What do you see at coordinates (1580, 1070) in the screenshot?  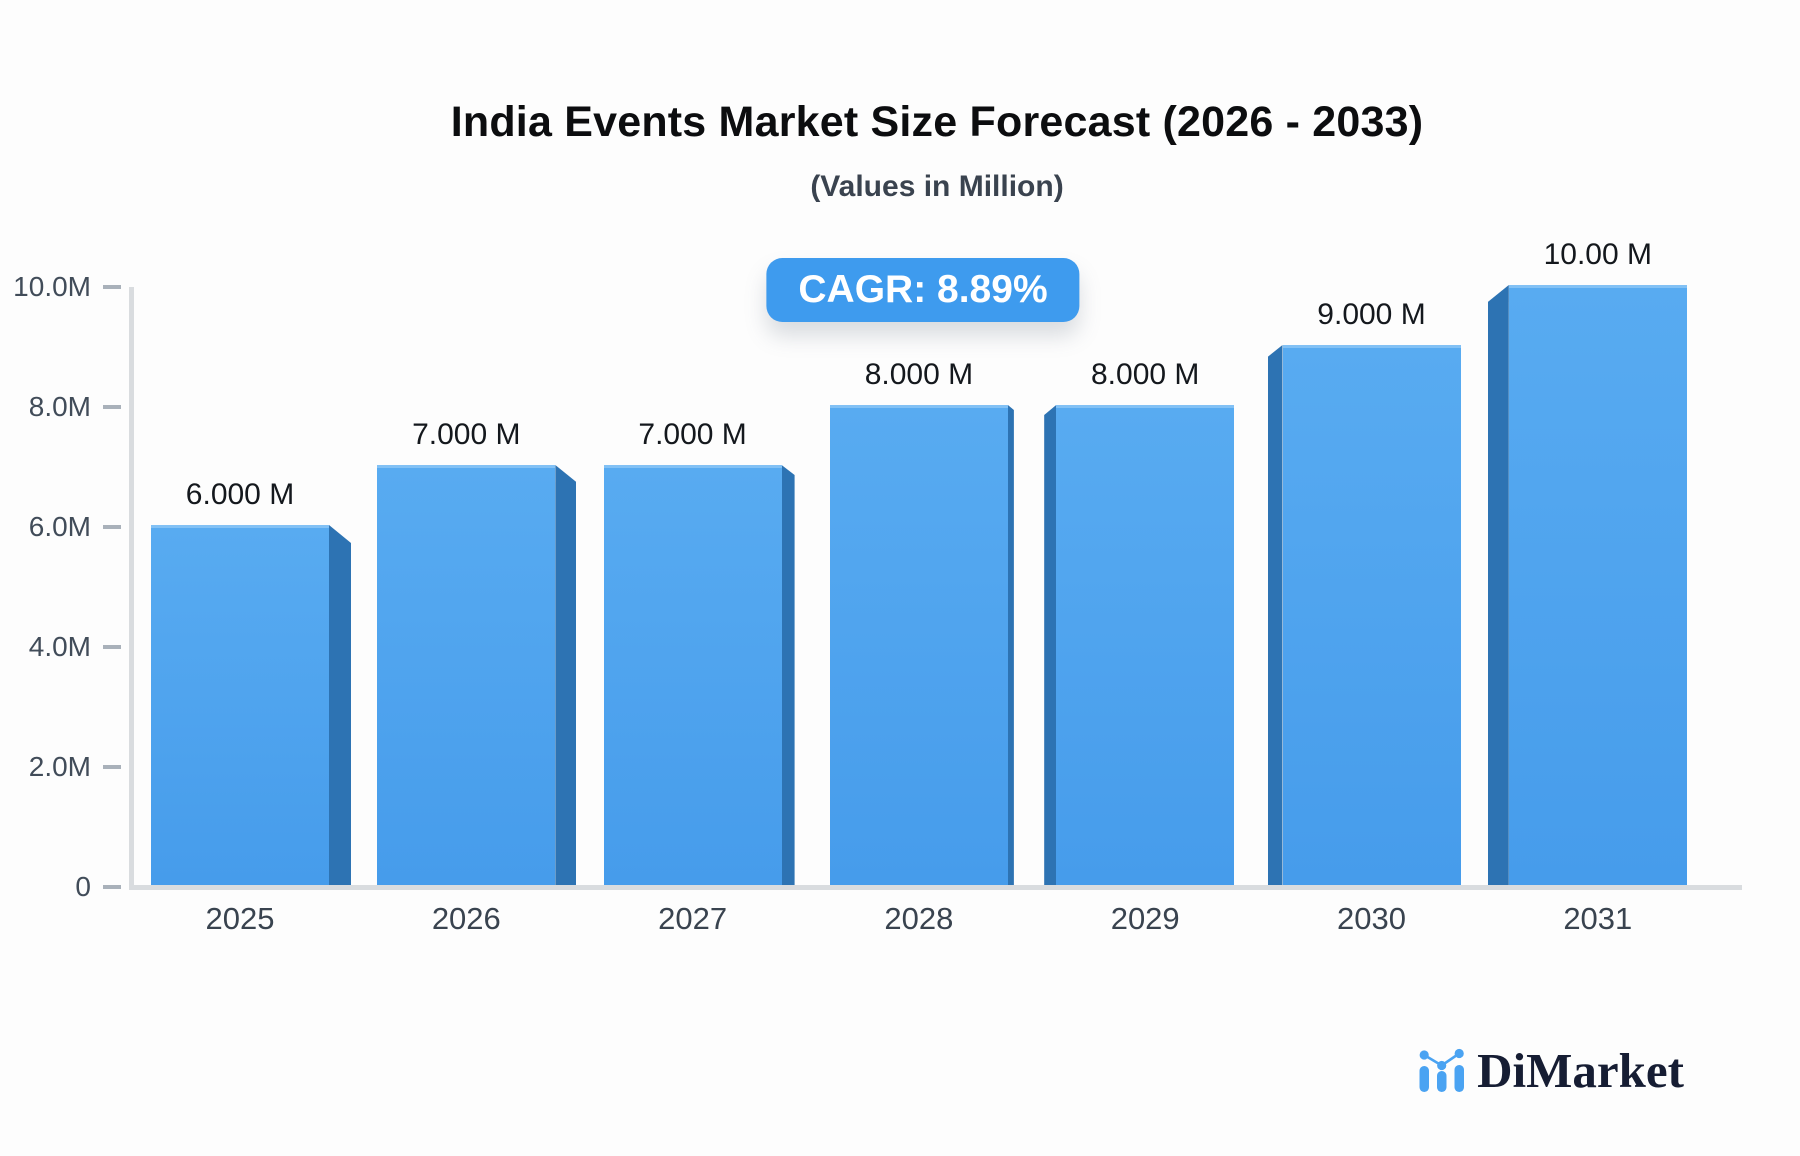 I see `brand-name: DiMarket` at bounding box center [1580, 1070].